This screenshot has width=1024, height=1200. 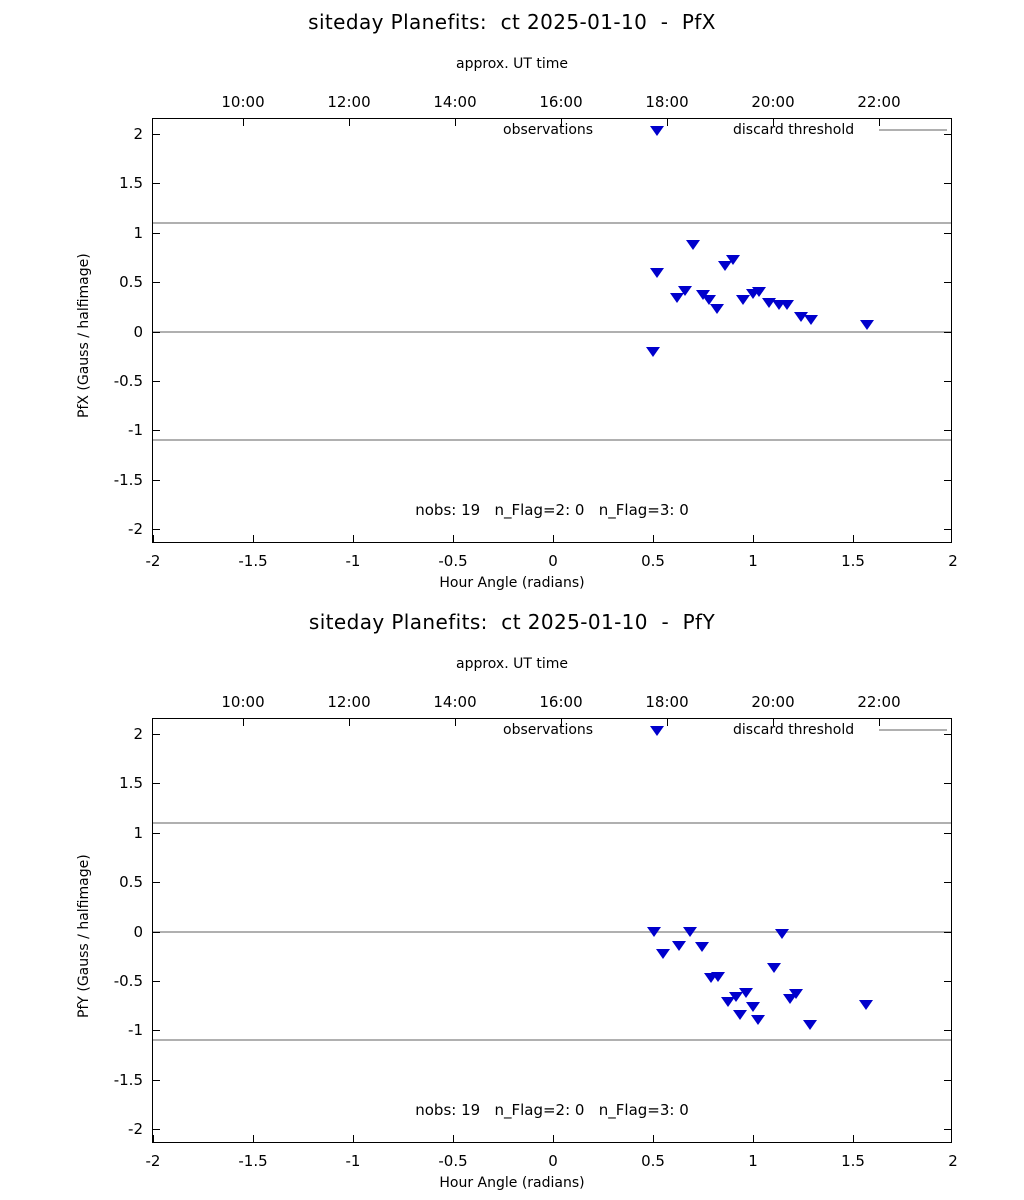 I want to click on y-tick-label: -1, so click(x=135, y=430).